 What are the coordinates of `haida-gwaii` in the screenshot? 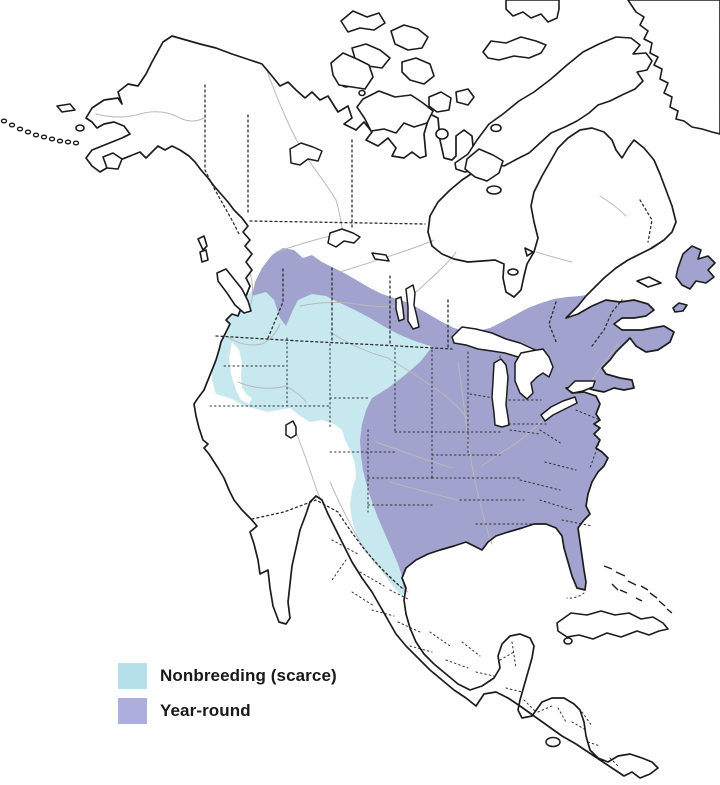 It's located at (203, 249).